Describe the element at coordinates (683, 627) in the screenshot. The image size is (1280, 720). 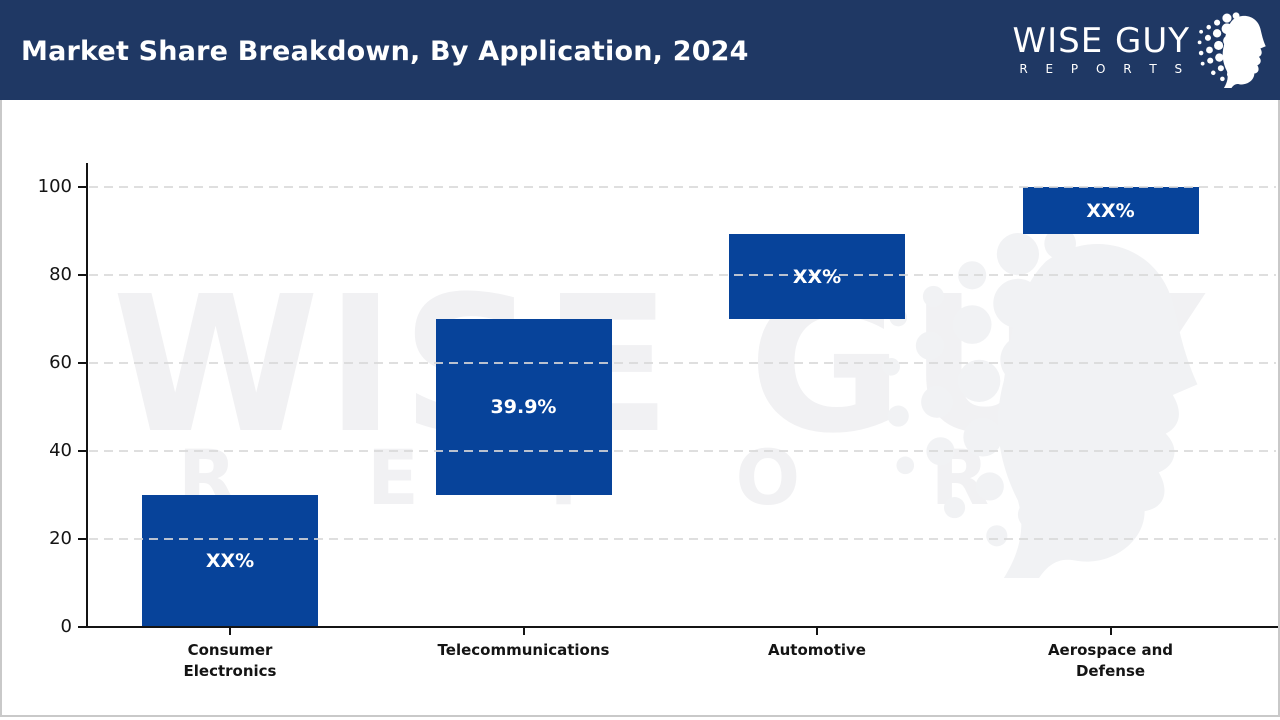
I see `x-axis-spine` at that location.